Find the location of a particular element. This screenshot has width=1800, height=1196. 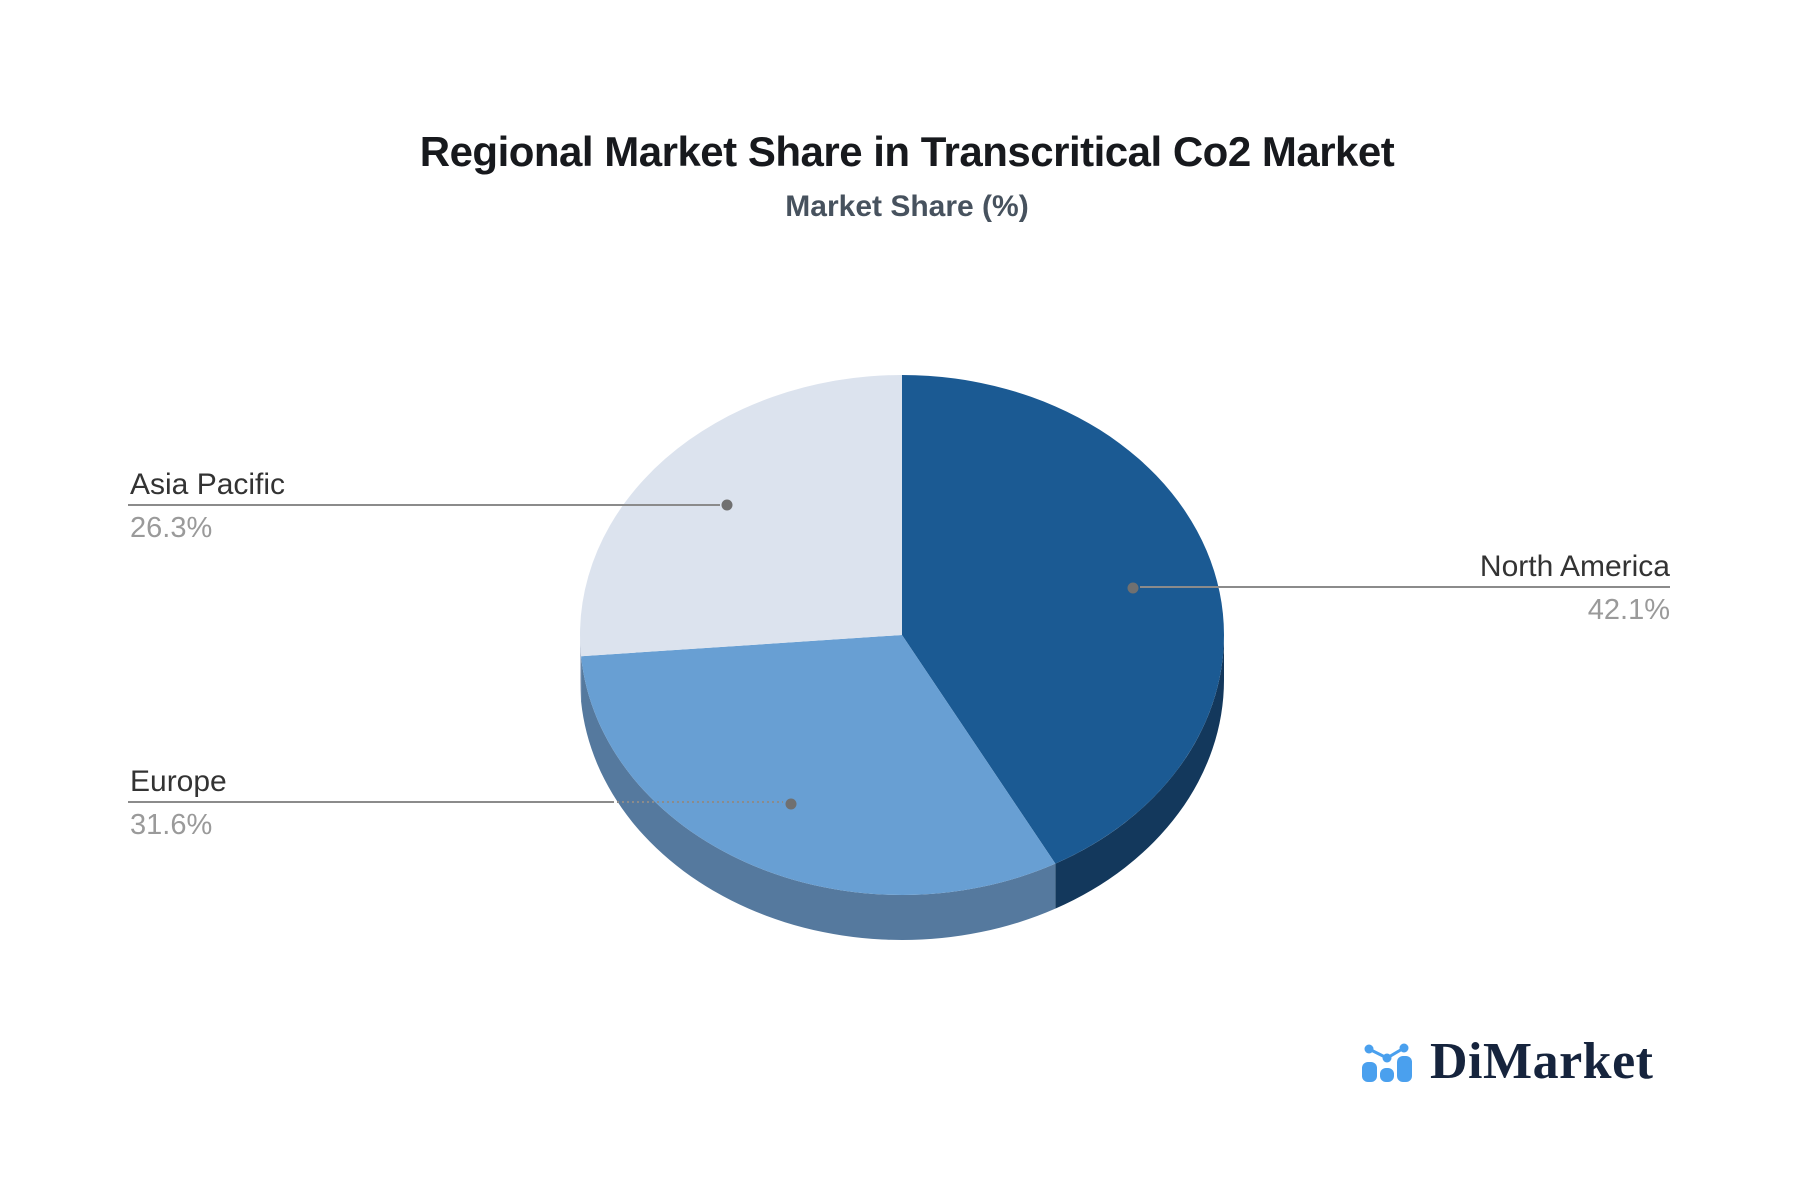

label-asia-pacific: Asia Pacific is located at coordinates (208, 484).